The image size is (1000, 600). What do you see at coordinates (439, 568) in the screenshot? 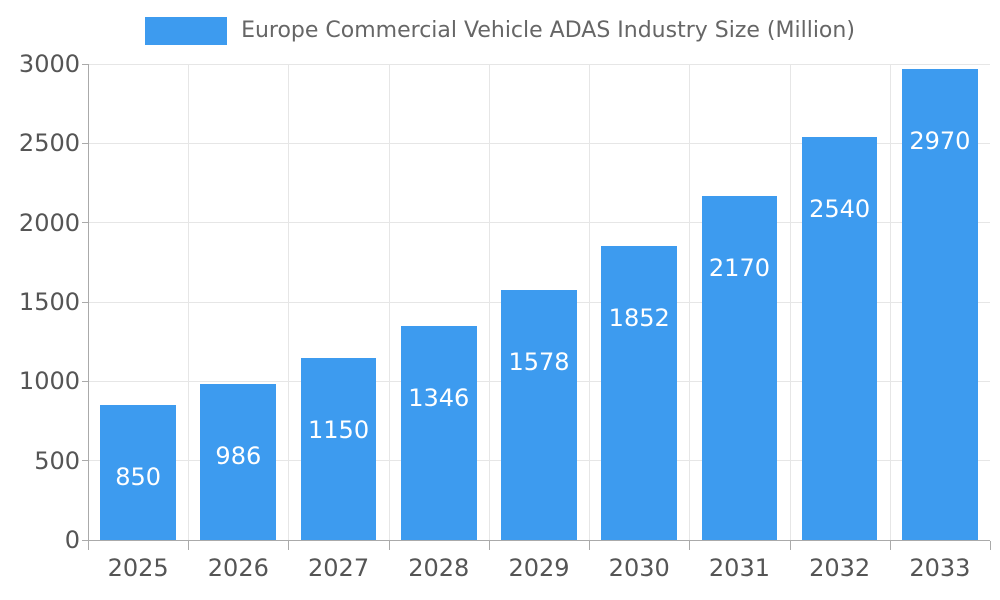
I see `x-tick-label: 2028` at bounding box center [439, 568].